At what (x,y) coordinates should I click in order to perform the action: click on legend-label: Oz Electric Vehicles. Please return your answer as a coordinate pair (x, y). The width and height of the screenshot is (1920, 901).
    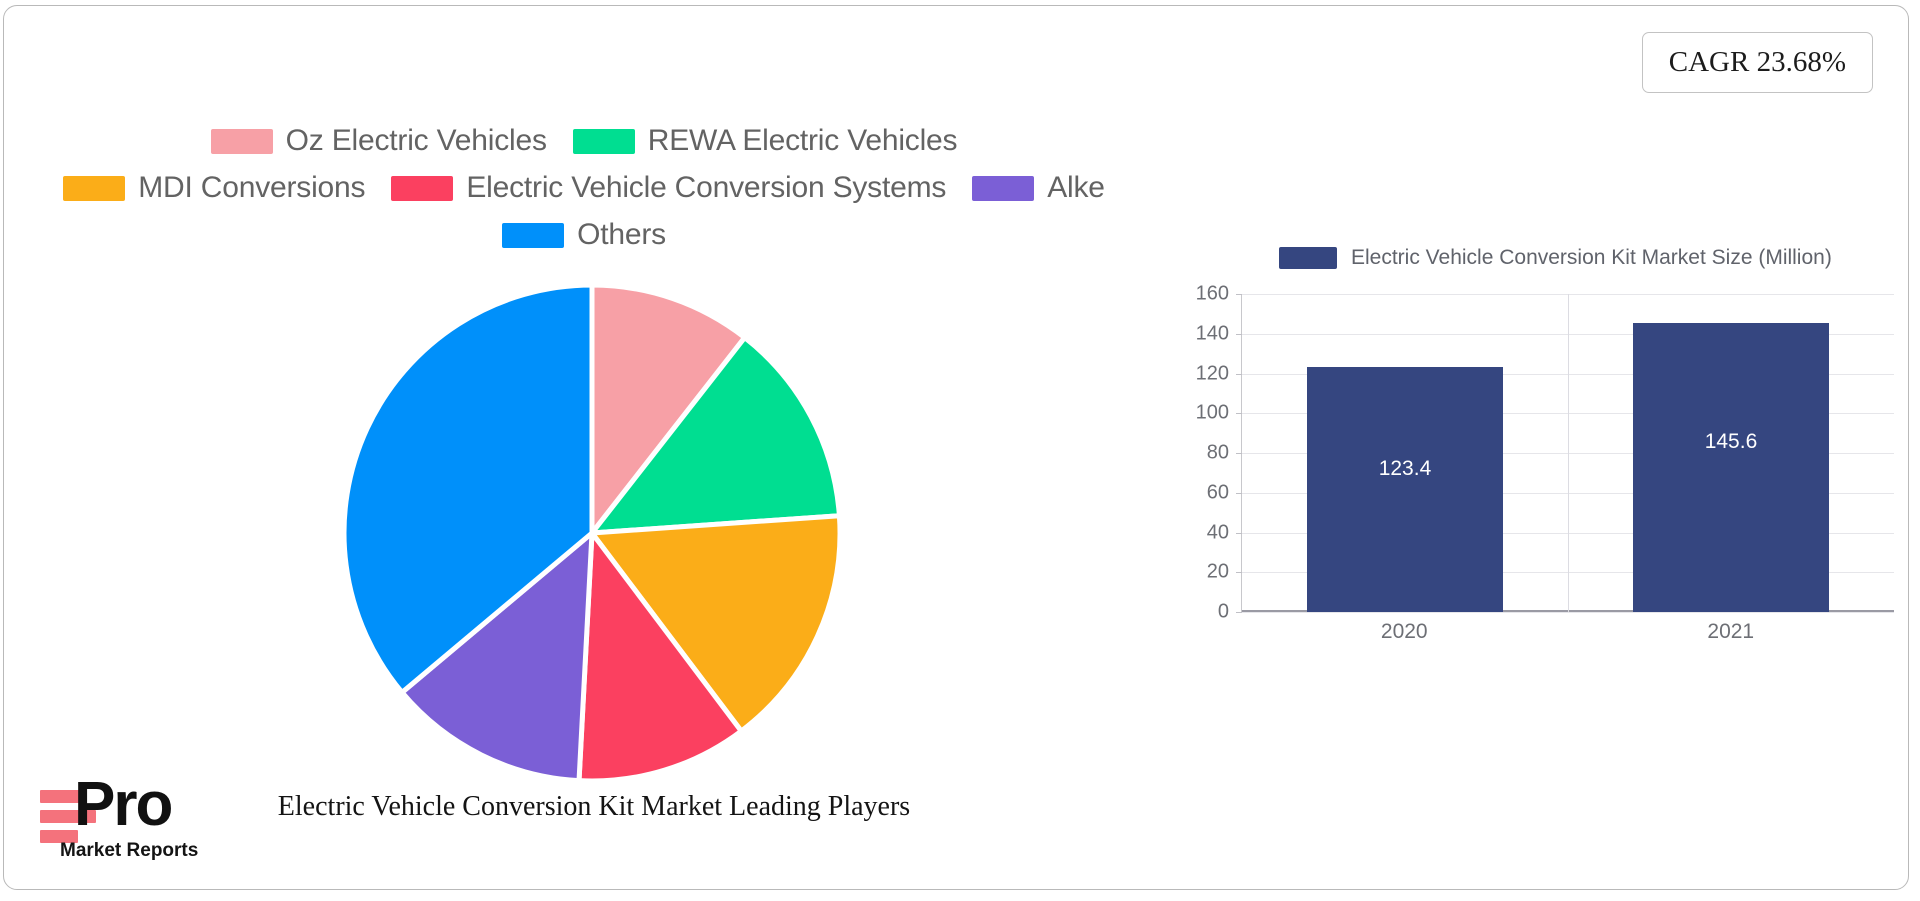
    Looking at the image, I should click on (416, 140).